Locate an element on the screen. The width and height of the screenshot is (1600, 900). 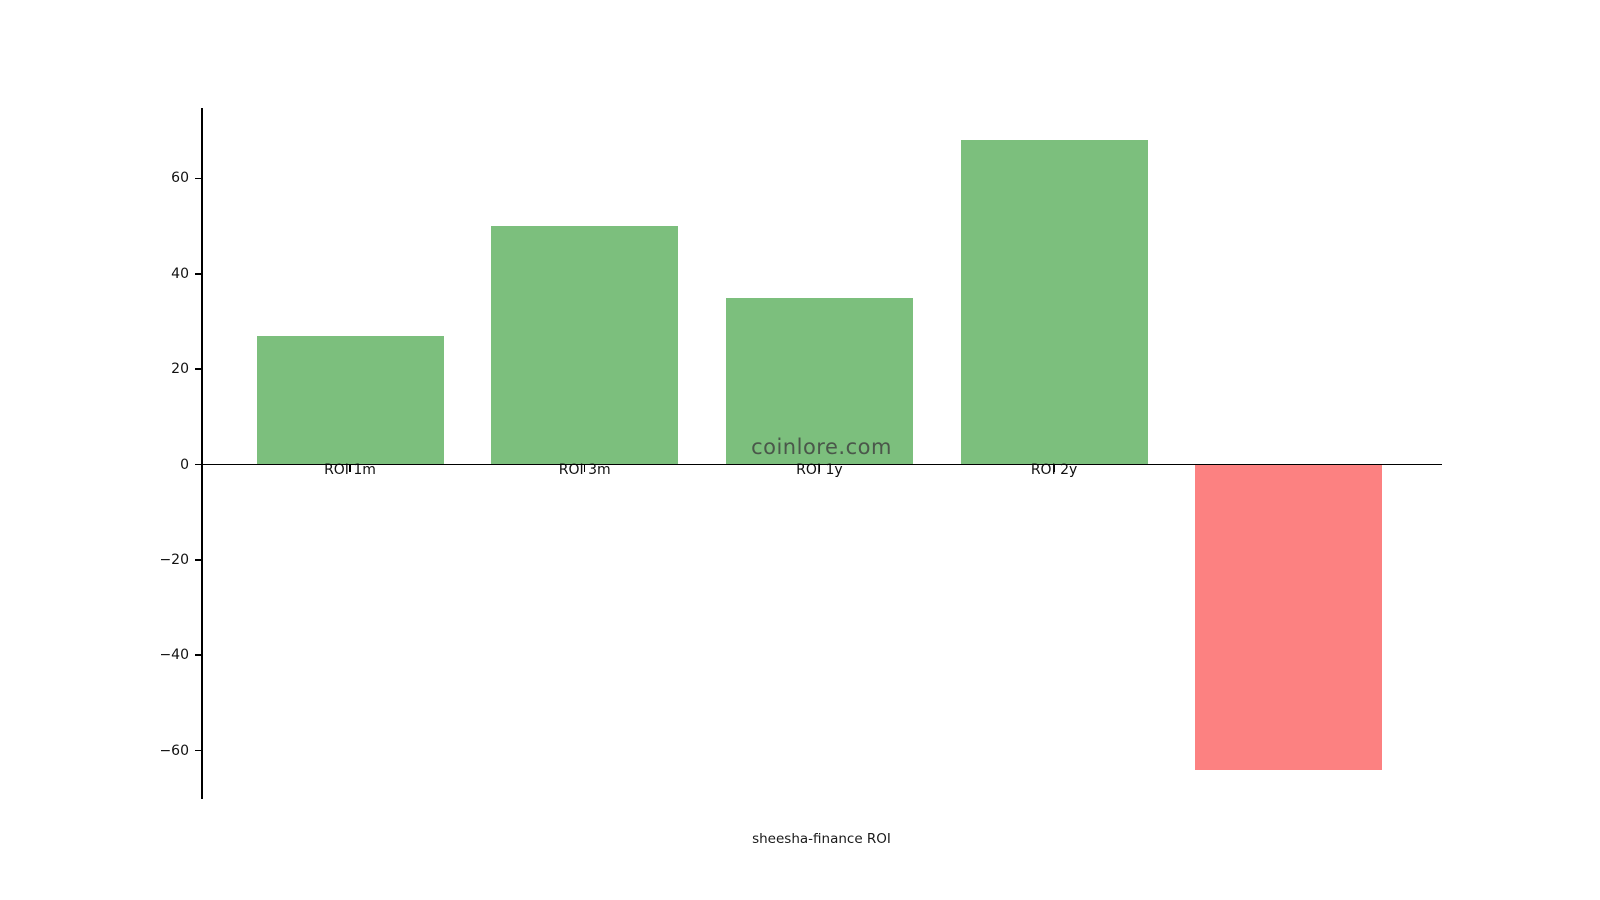
x-tick-roi-1m is located at coordinates (350, 468).